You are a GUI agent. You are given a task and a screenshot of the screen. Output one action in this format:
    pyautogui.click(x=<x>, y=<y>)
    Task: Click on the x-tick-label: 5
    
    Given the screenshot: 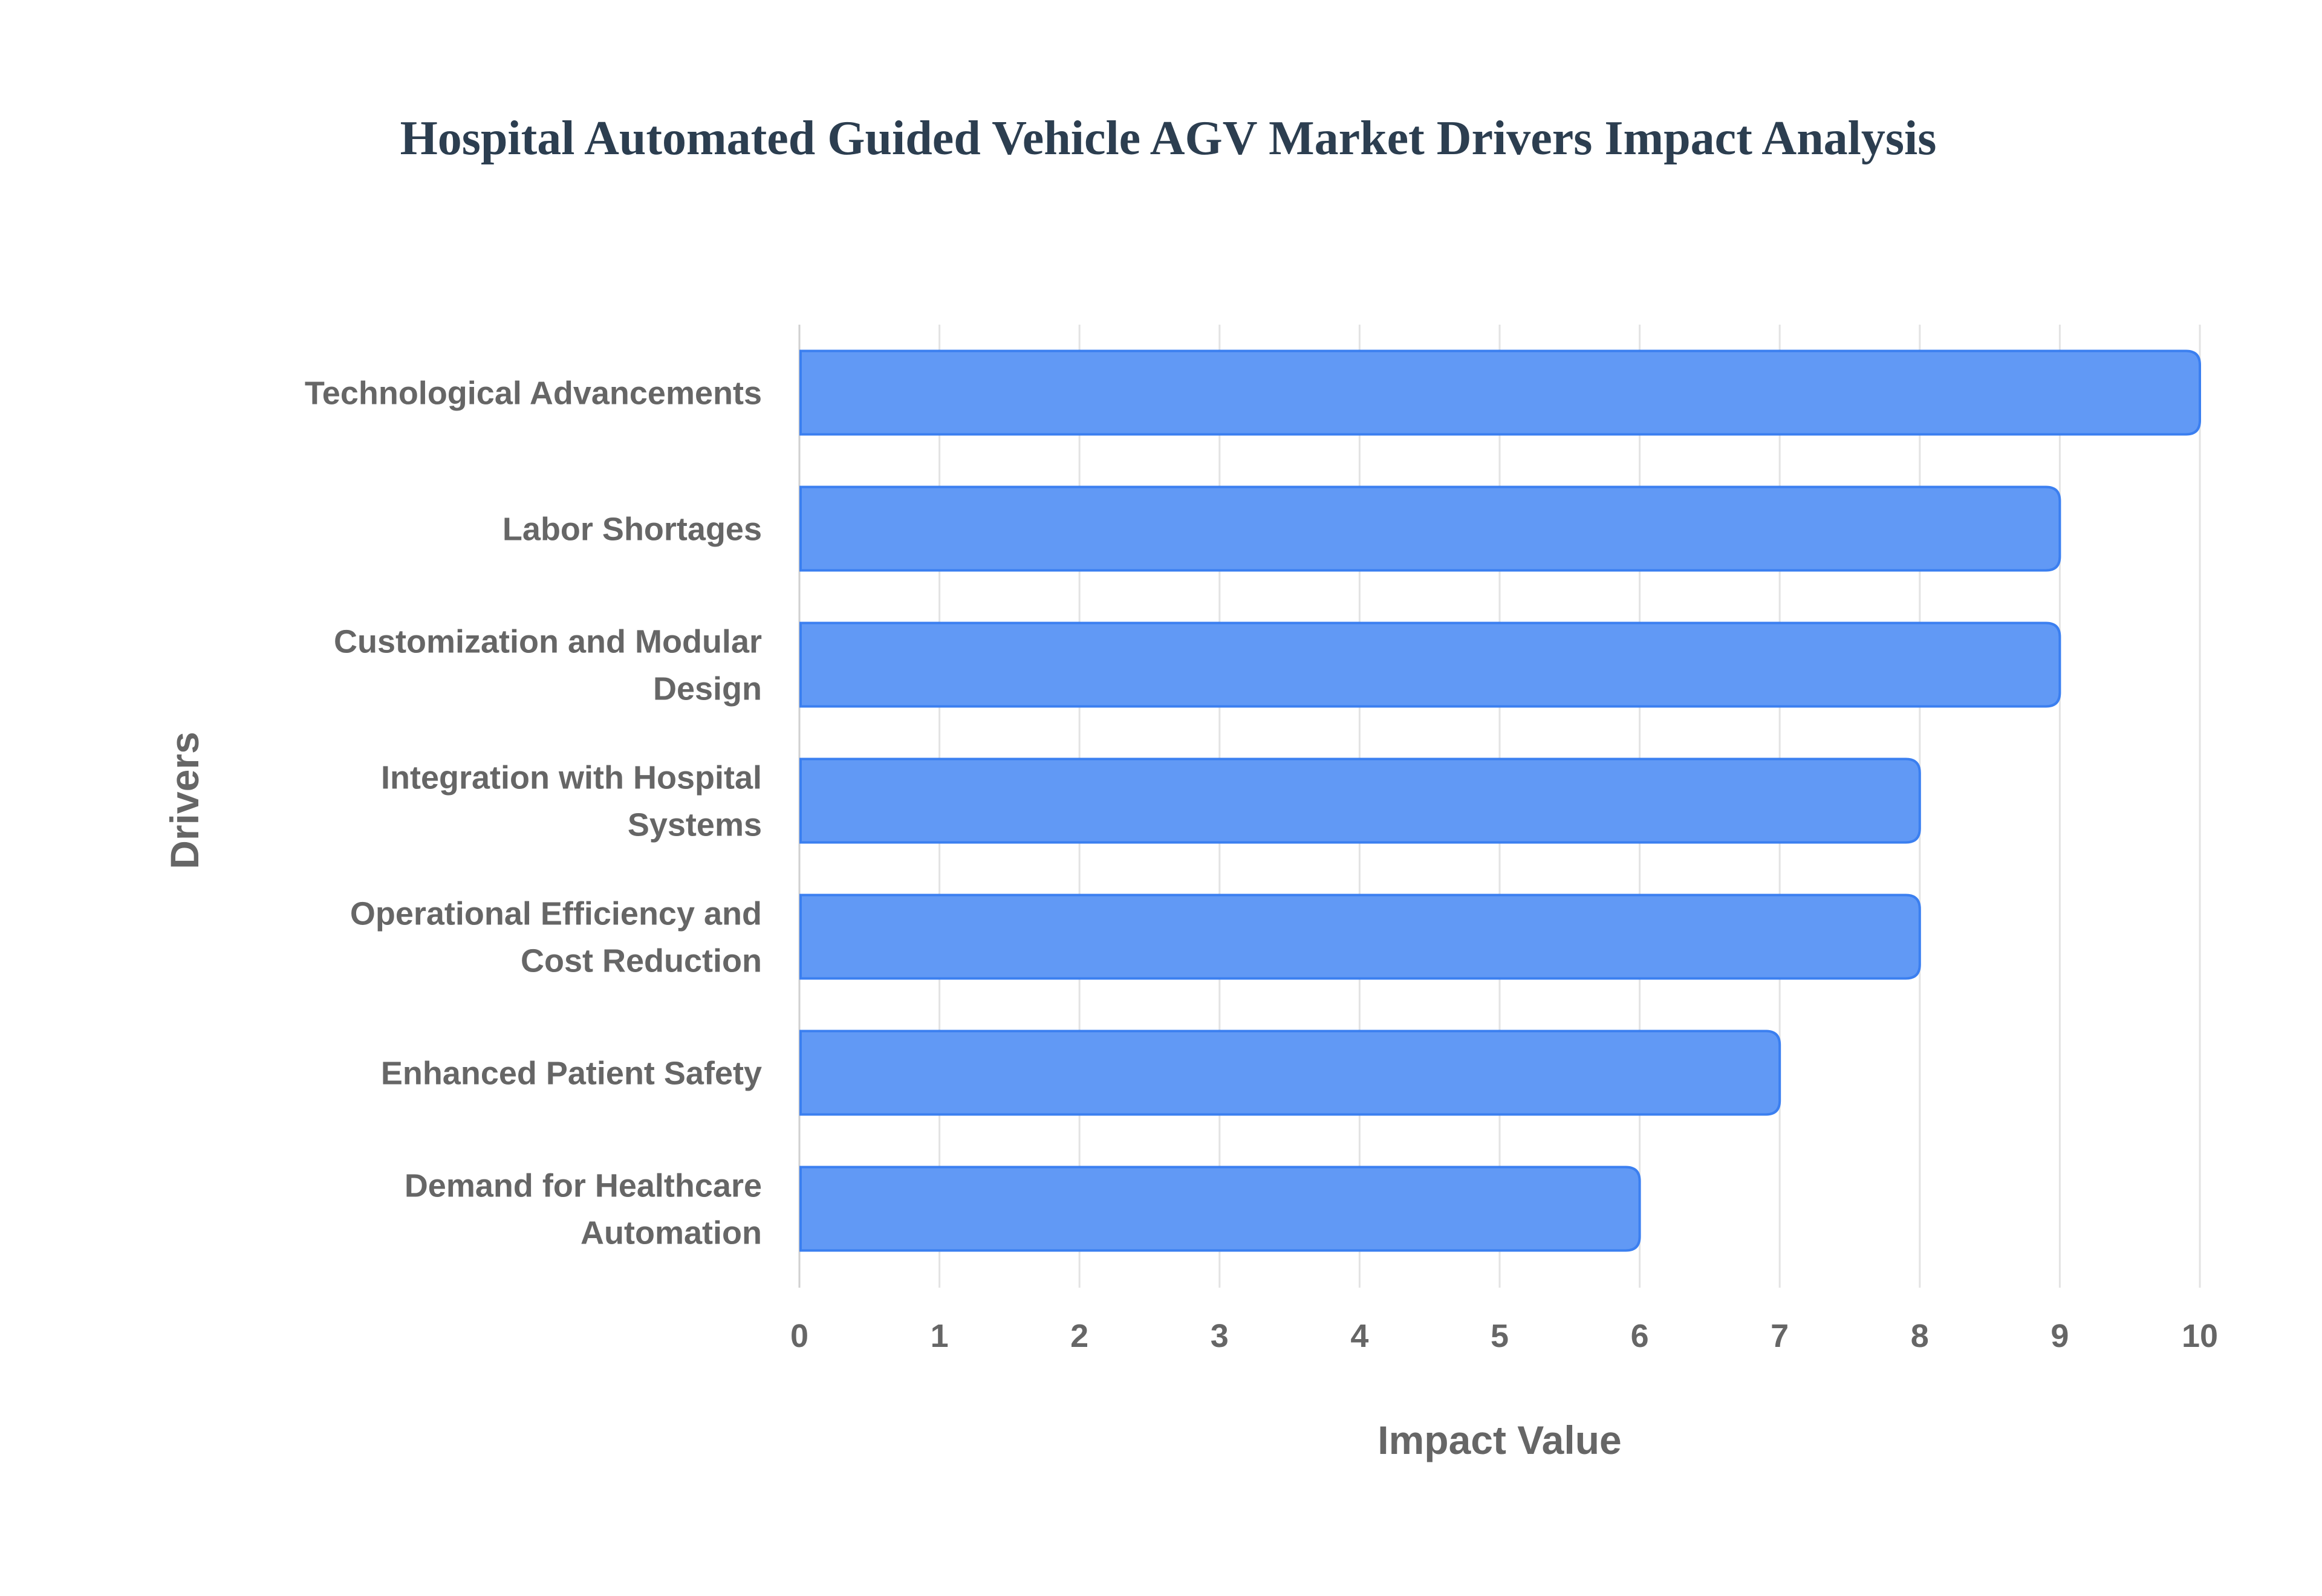 What is the action you would take?
    pyautogui.click(x=1500, y=1336)
    